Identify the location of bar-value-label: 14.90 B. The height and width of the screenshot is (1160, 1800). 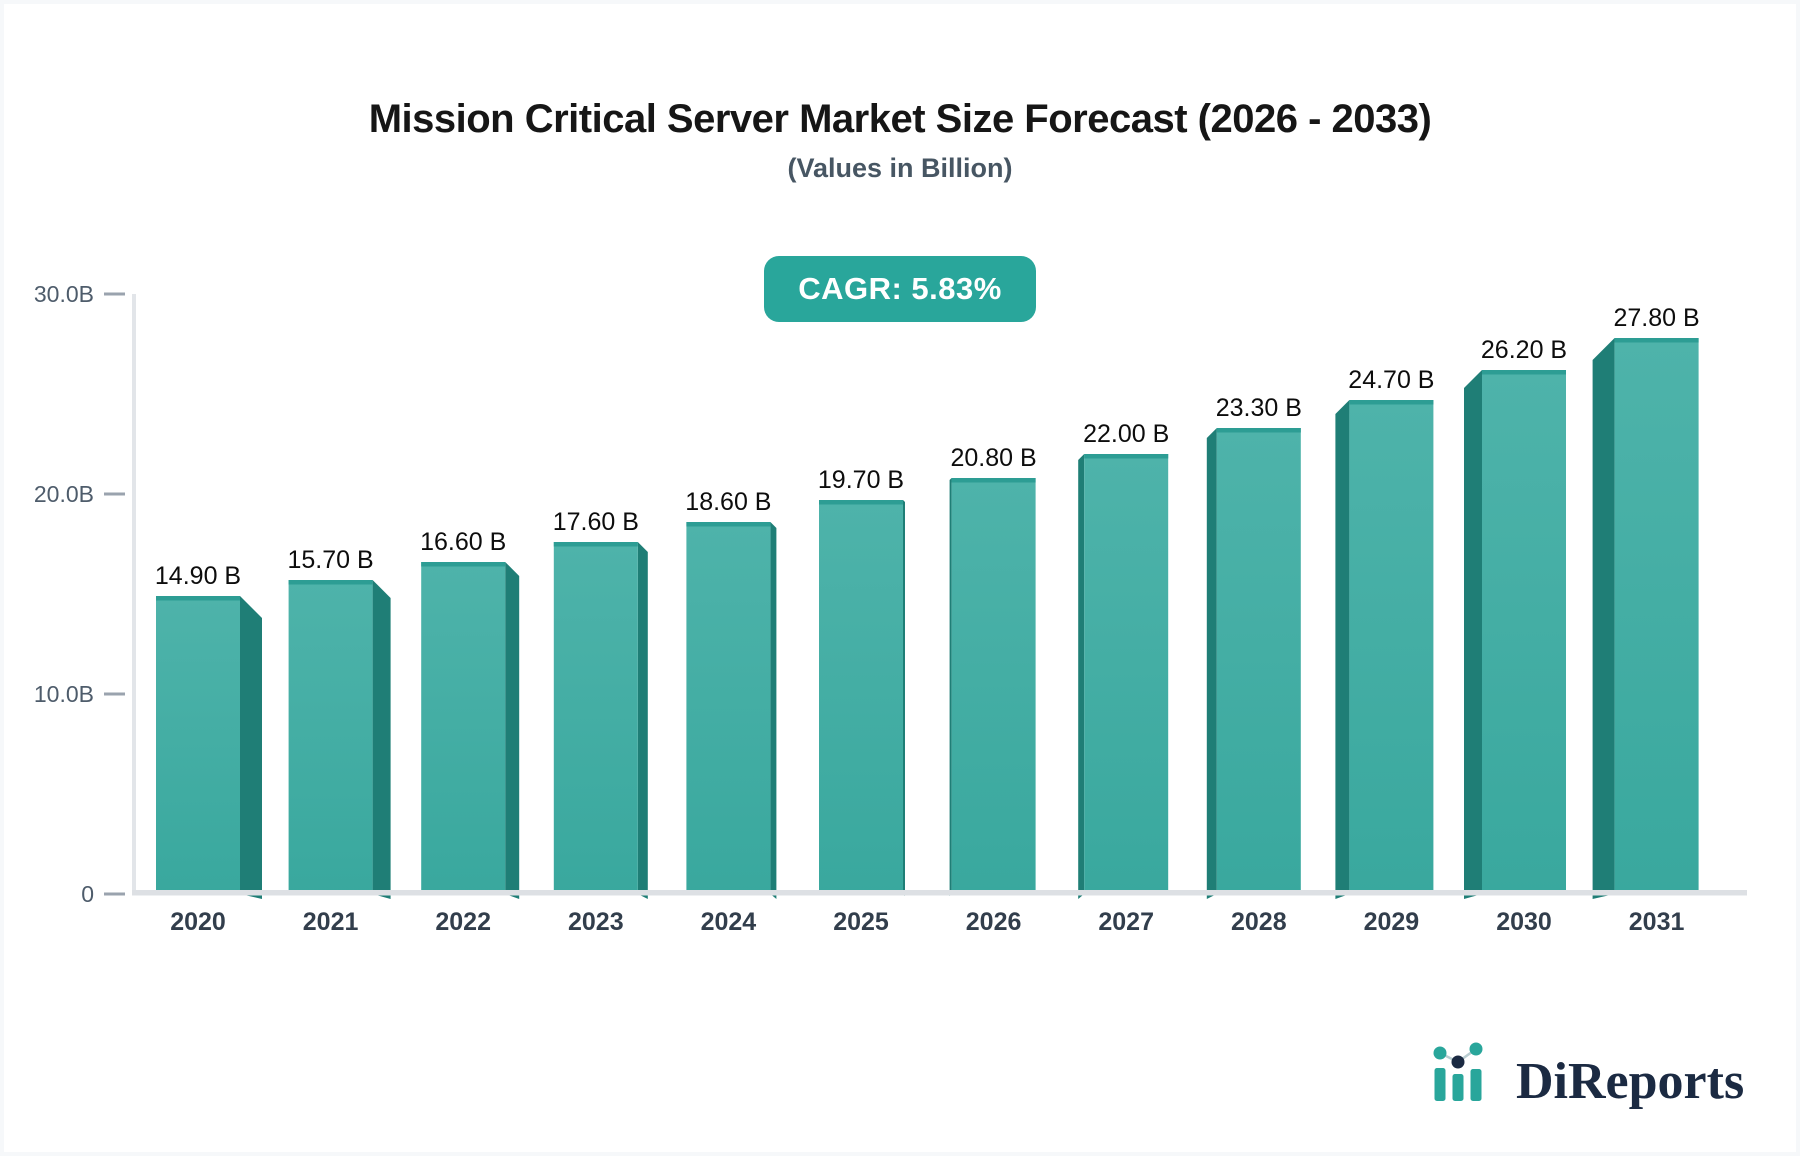
(198, 576).